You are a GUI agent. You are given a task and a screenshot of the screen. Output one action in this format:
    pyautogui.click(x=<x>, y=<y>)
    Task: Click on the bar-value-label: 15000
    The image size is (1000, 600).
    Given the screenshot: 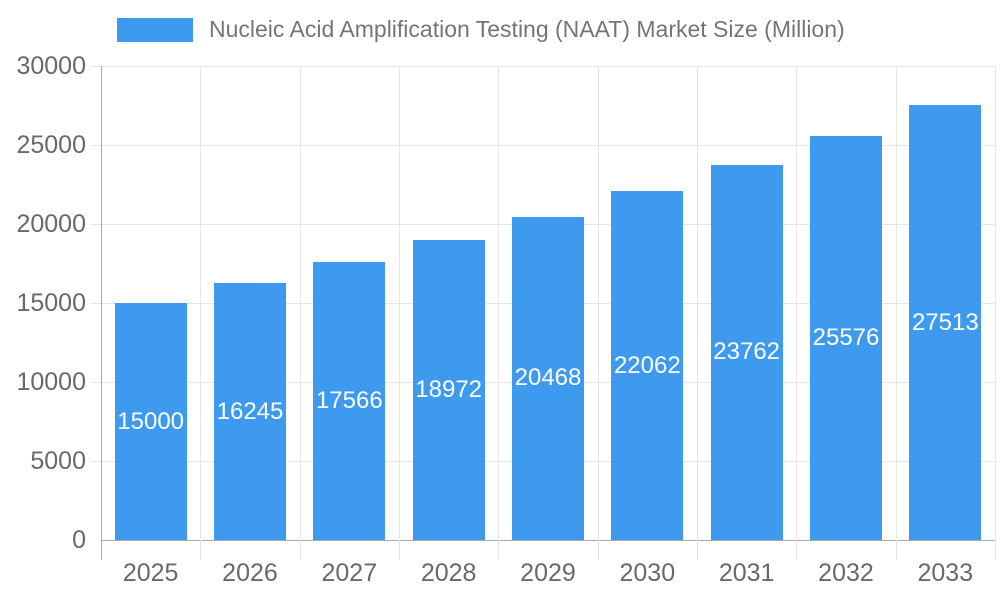 What is the action you would take?
    pyautogui.click(x=151, y=421)
    